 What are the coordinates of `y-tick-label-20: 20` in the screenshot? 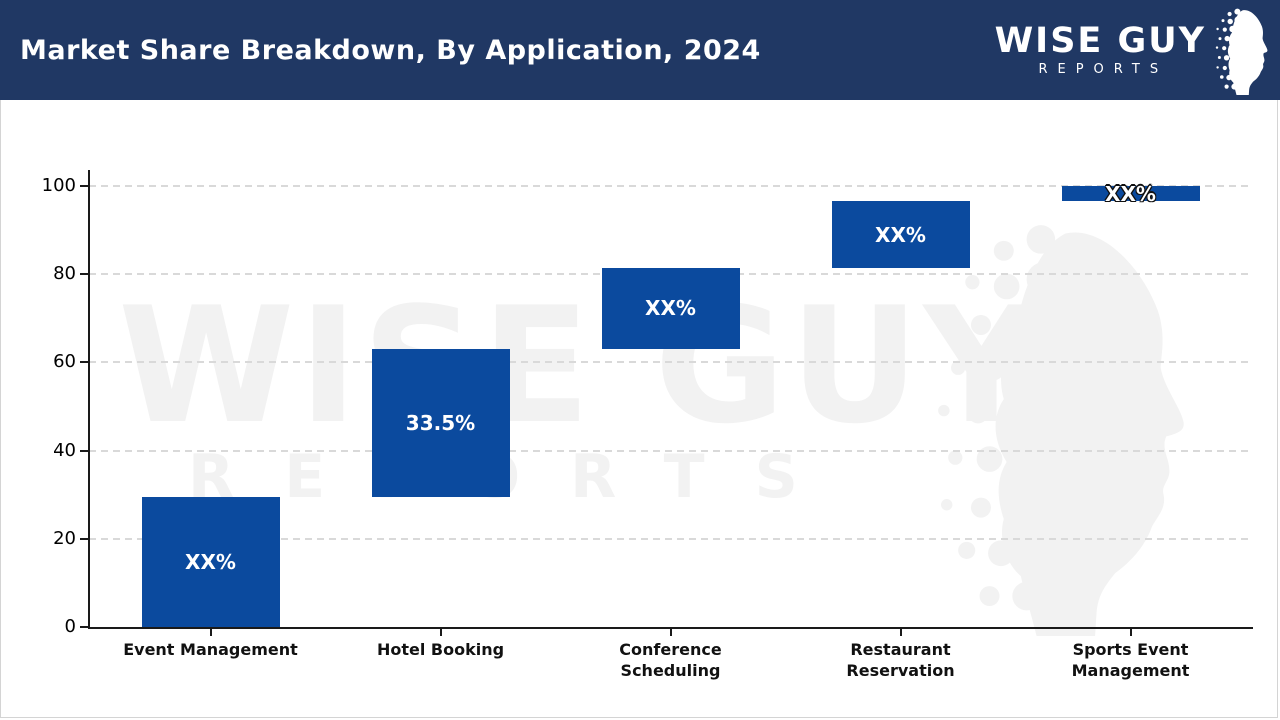 It's located at (64, 538).